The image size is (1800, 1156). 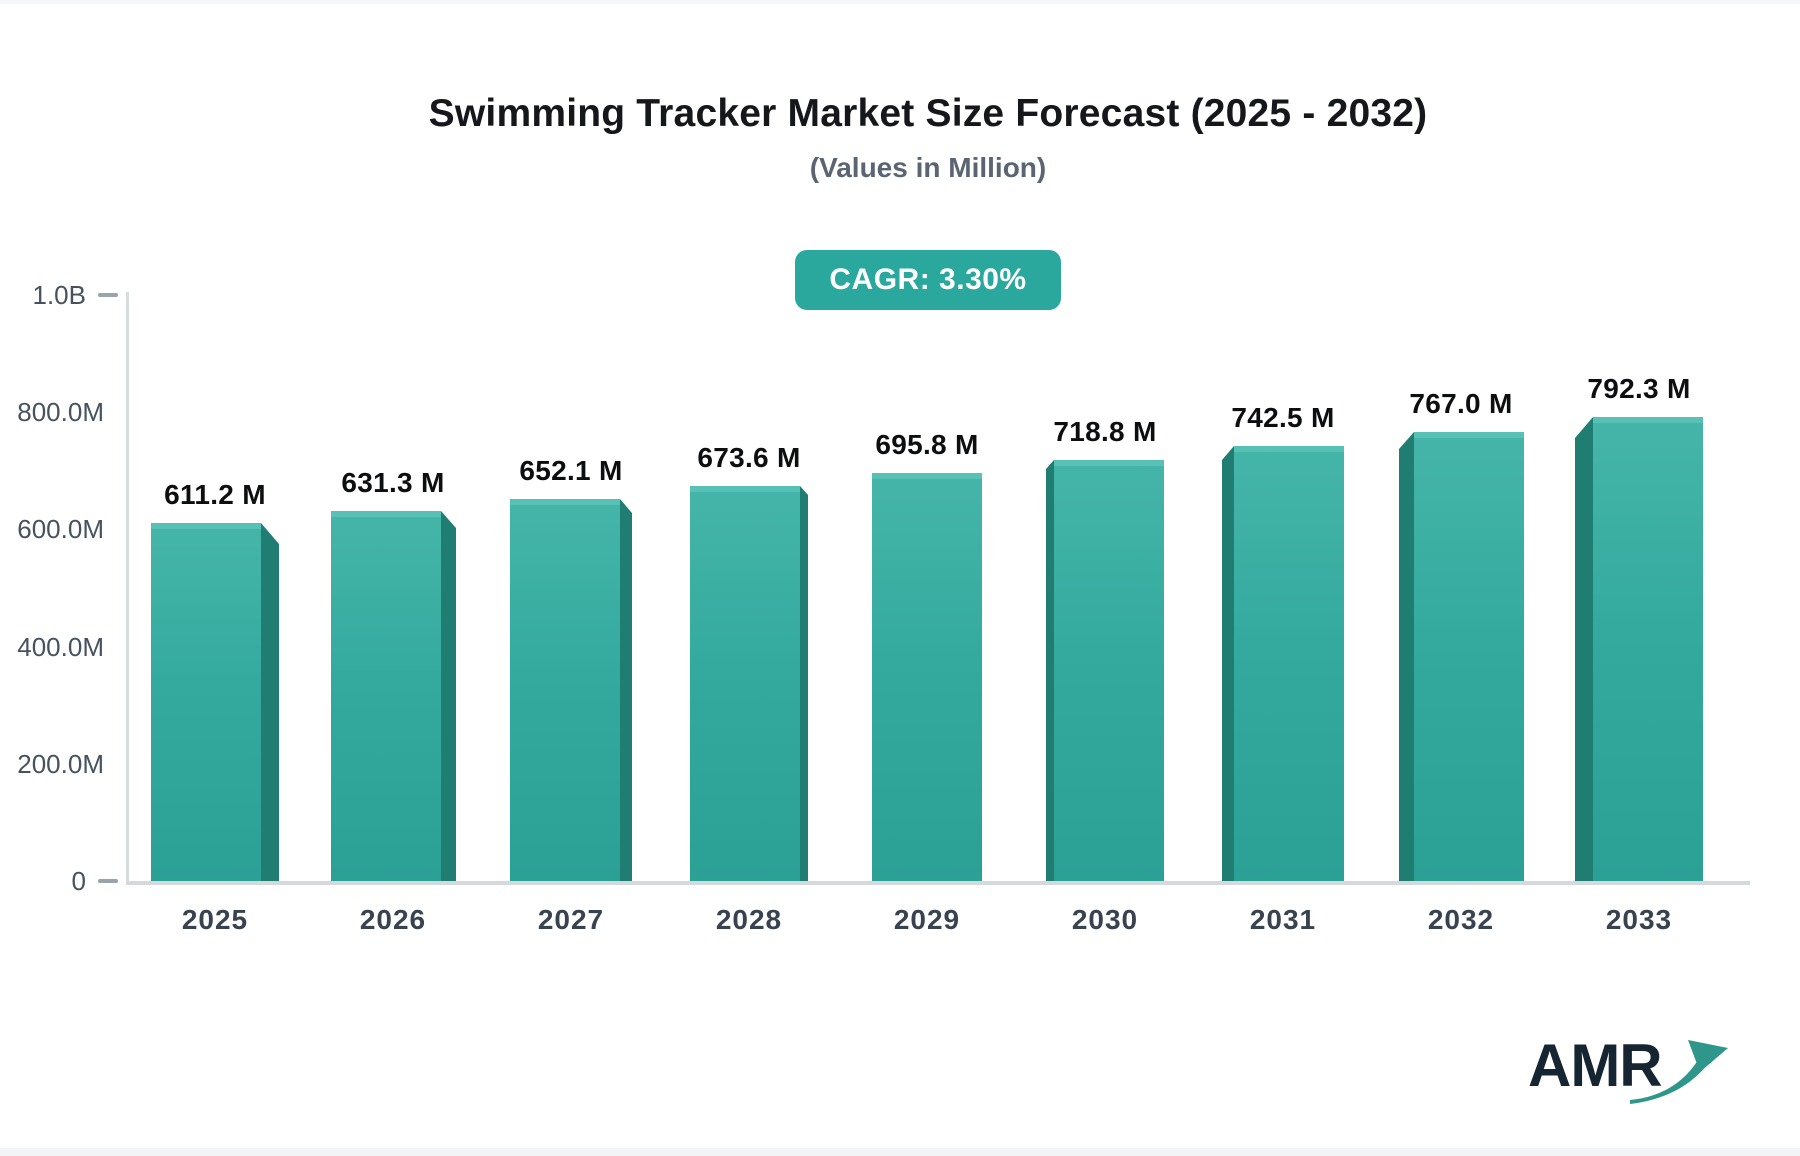 I want to click on bar-2029, so click(x=927, y=677).